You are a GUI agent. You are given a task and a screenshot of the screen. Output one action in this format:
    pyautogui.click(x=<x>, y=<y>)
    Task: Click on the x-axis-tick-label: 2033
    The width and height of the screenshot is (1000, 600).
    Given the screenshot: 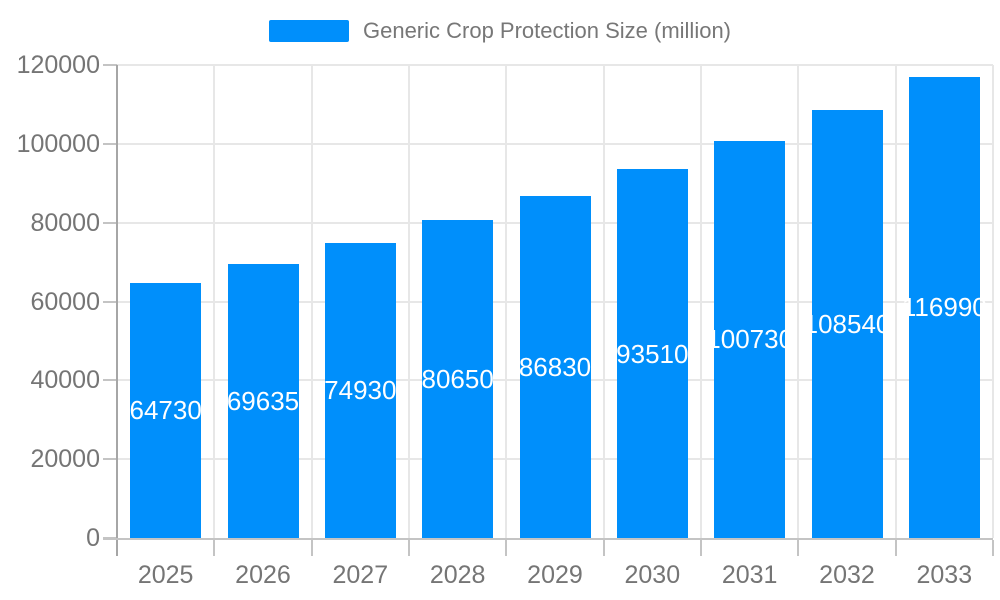 What is the action you would take?
    pyautogui.click(x=944, y=575)
    